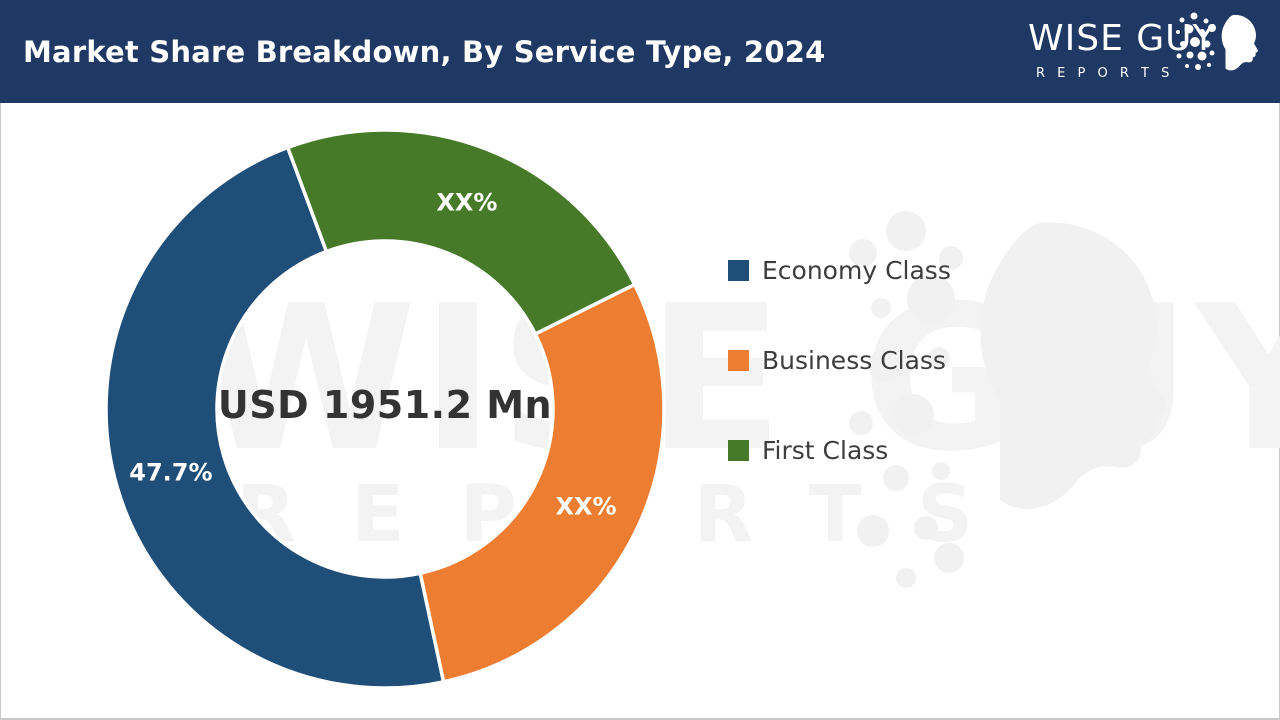 Image resolution: width=1280 pixels, height=720 pixels. What do you see at coordinates (839, 390) in the screenshot?
I see `legend: Economy Class Business Class First Class` at bounding box center [839, 390].